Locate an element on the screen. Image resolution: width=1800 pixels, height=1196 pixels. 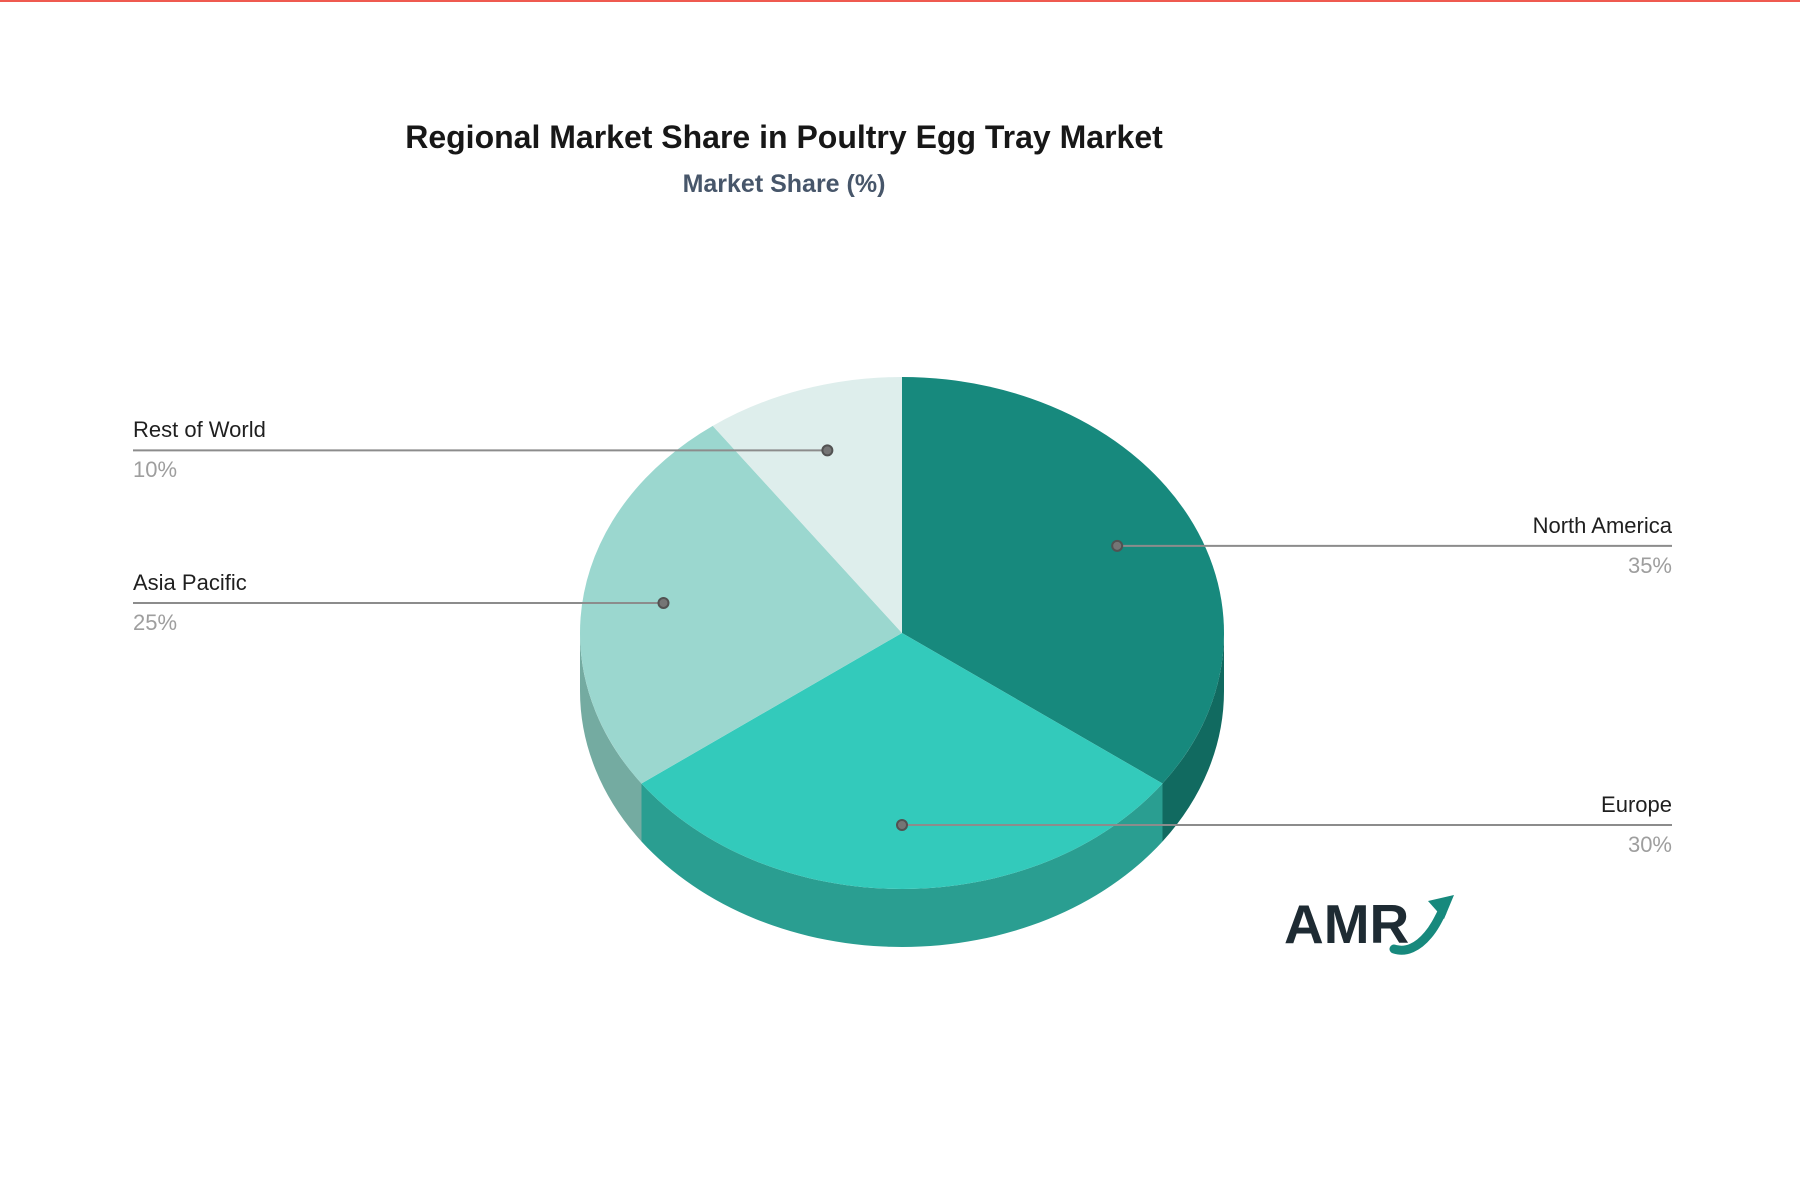
slice-pct-north-america: 35% is located at coordinates (1649, 565).